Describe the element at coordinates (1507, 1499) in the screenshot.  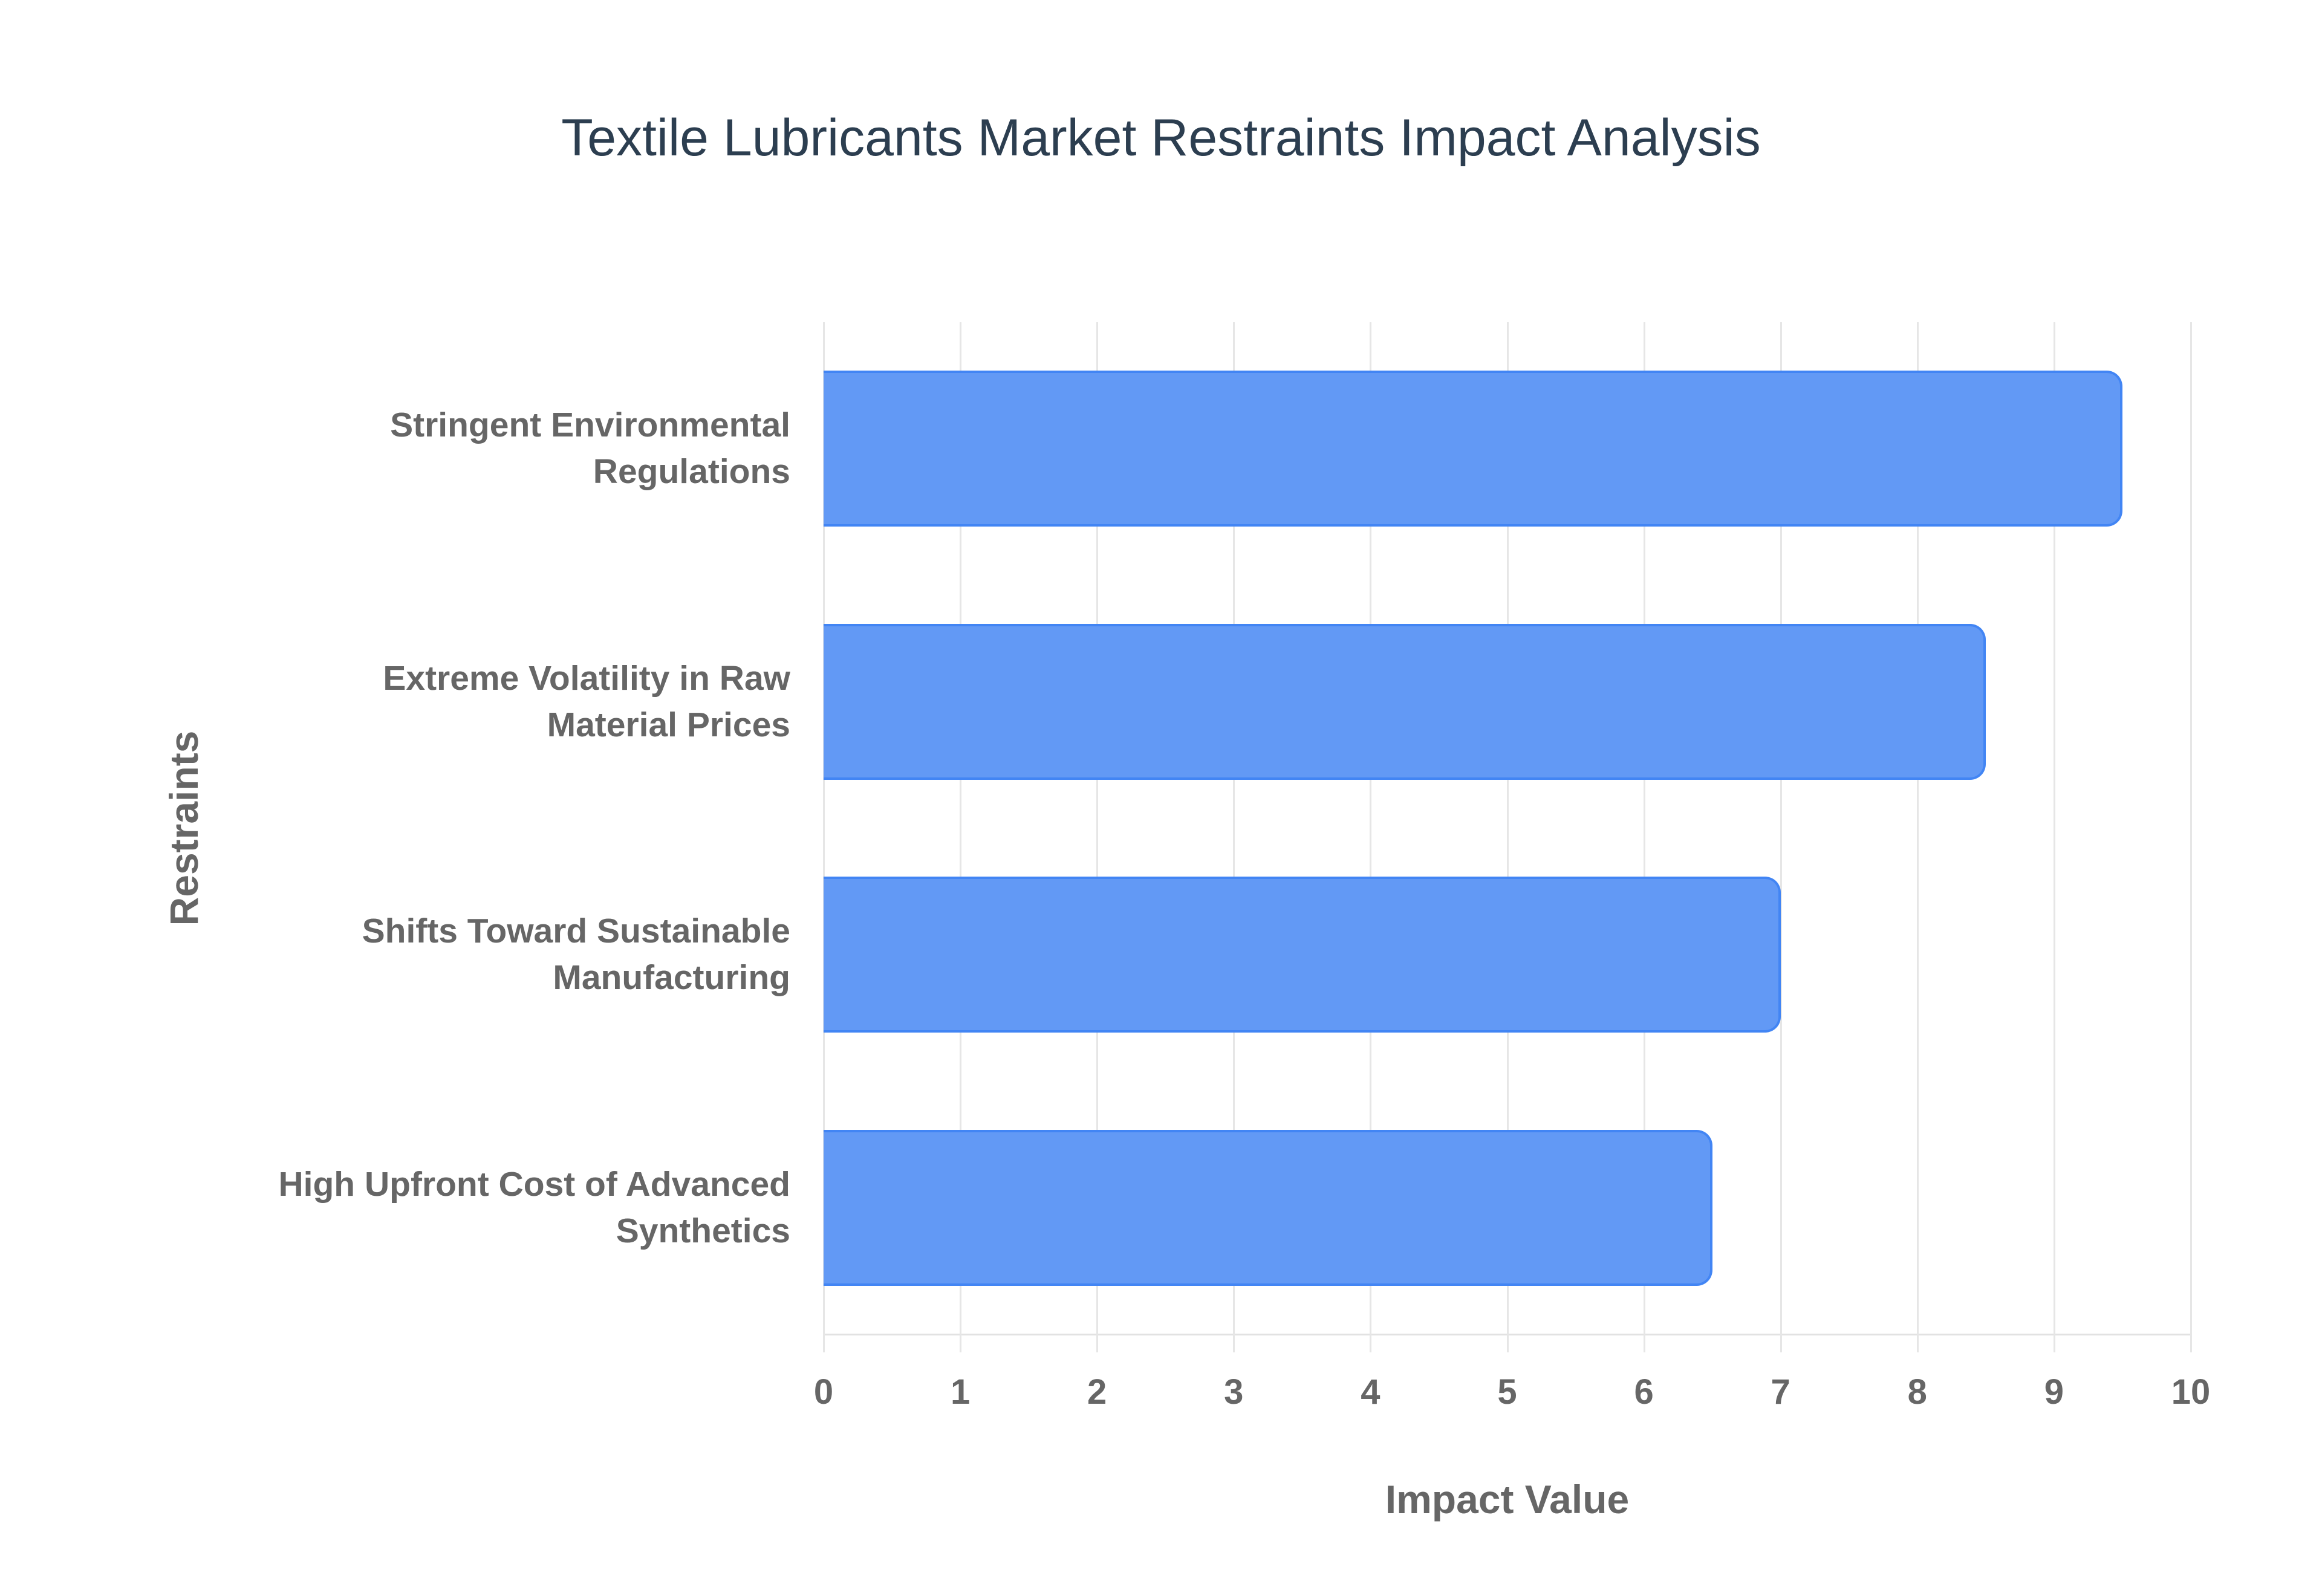
I see `x-axis-title: Impact Value` at that location.